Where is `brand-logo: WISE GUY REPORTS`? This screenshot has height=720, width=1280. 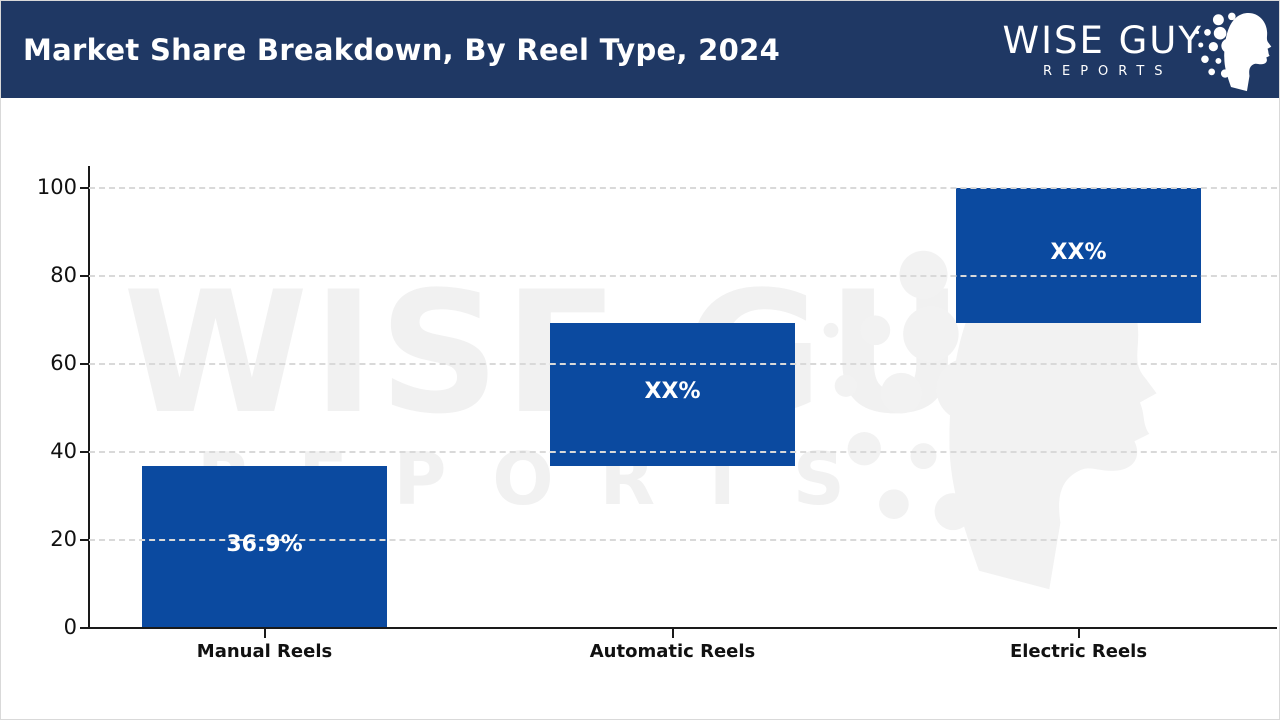
brand-logo: WISE GUY REPORTS is located at coordinates (1138, 50).